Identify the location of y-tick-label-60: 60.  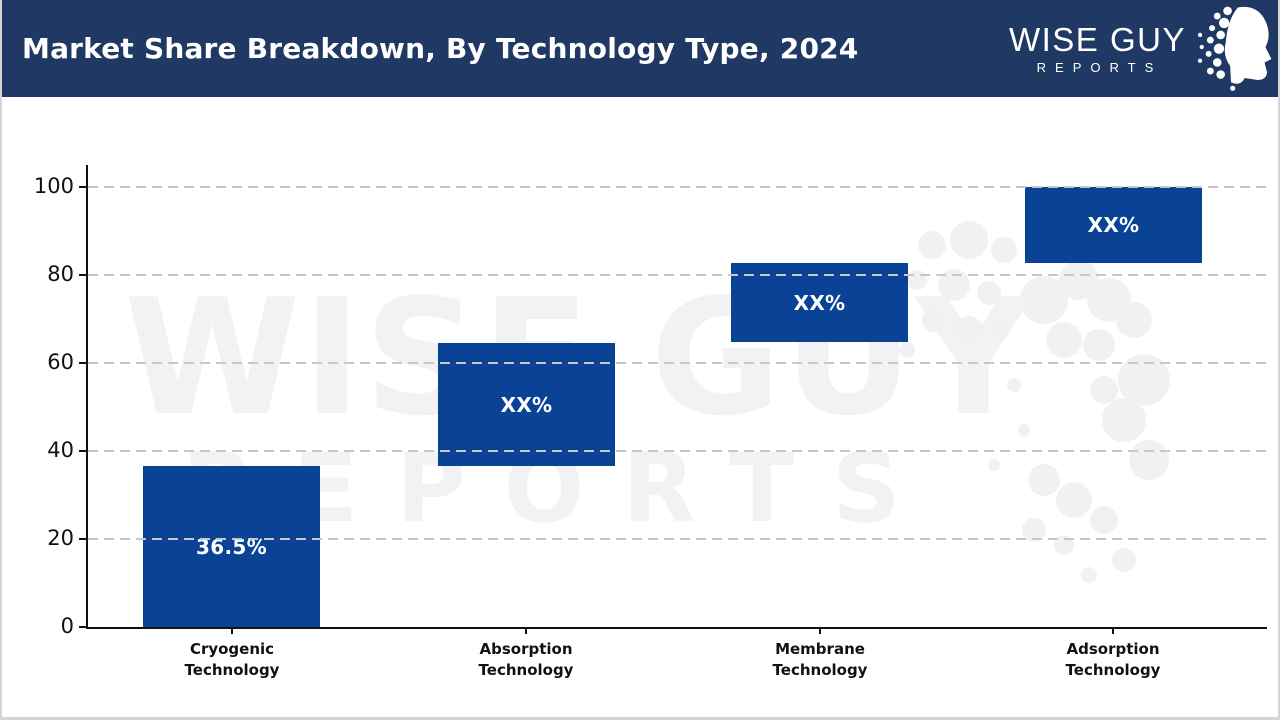
(60, 362).